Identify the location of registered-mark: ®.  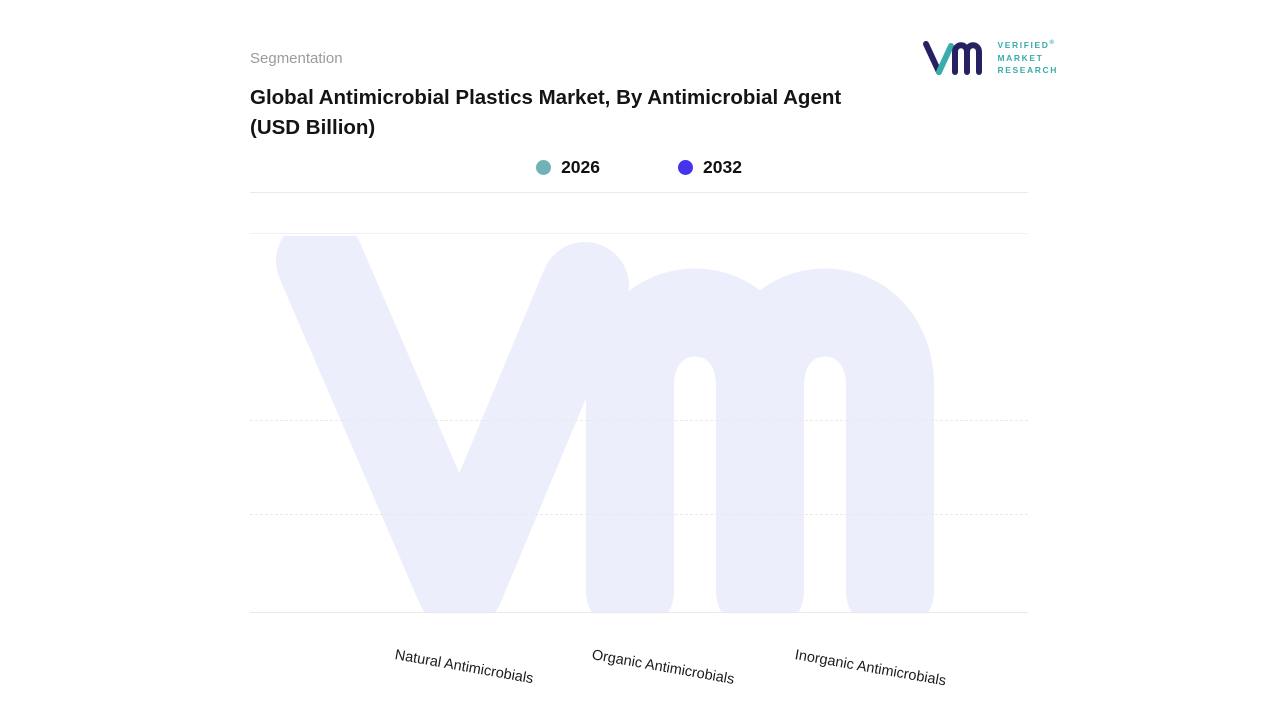
(1051, 43).